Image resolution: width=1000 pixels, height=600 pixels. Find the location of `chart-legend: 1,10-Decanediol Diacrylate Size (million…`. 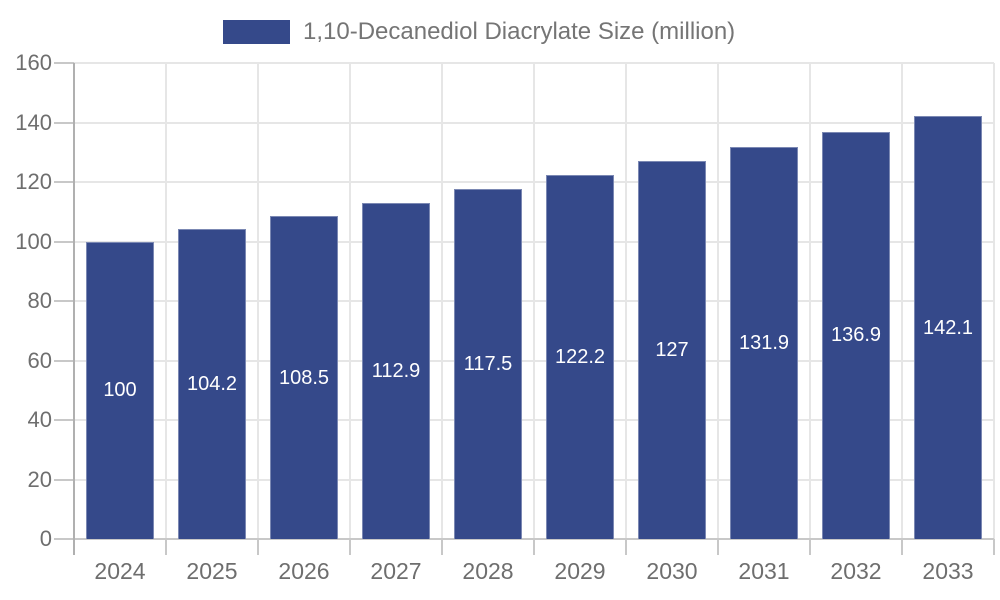

chart-legend: 1,10-Decanediol Diacrylate Size (million… is located at coordinates (479, 32).